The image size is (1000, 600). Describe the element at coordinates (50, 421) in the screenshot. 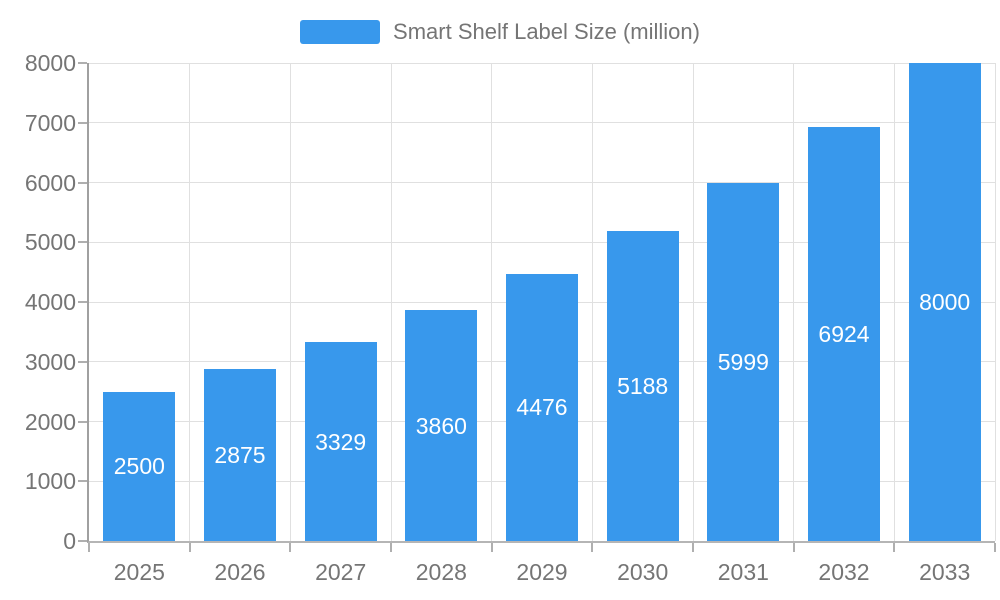

I see `y-tick-label: 2000` at that location.